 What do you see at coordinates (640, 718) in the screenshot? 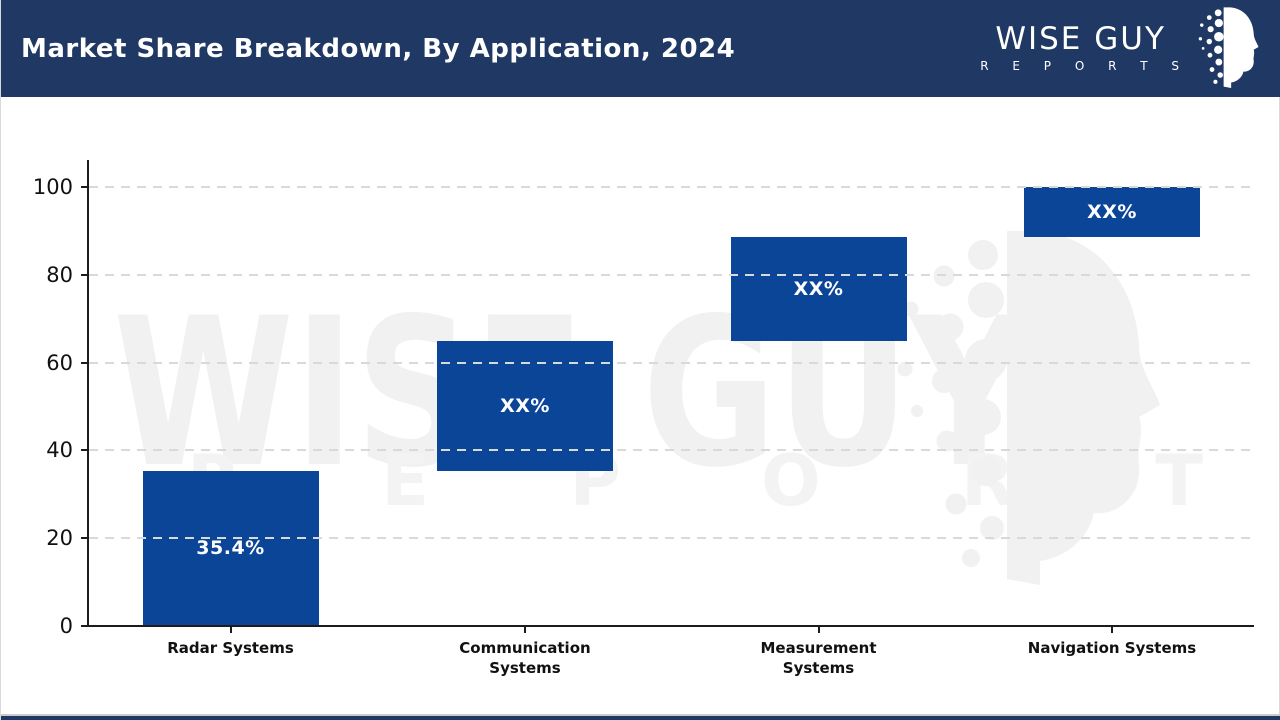
I see `bottom-navy-strip` at bounding box center [640, 718].